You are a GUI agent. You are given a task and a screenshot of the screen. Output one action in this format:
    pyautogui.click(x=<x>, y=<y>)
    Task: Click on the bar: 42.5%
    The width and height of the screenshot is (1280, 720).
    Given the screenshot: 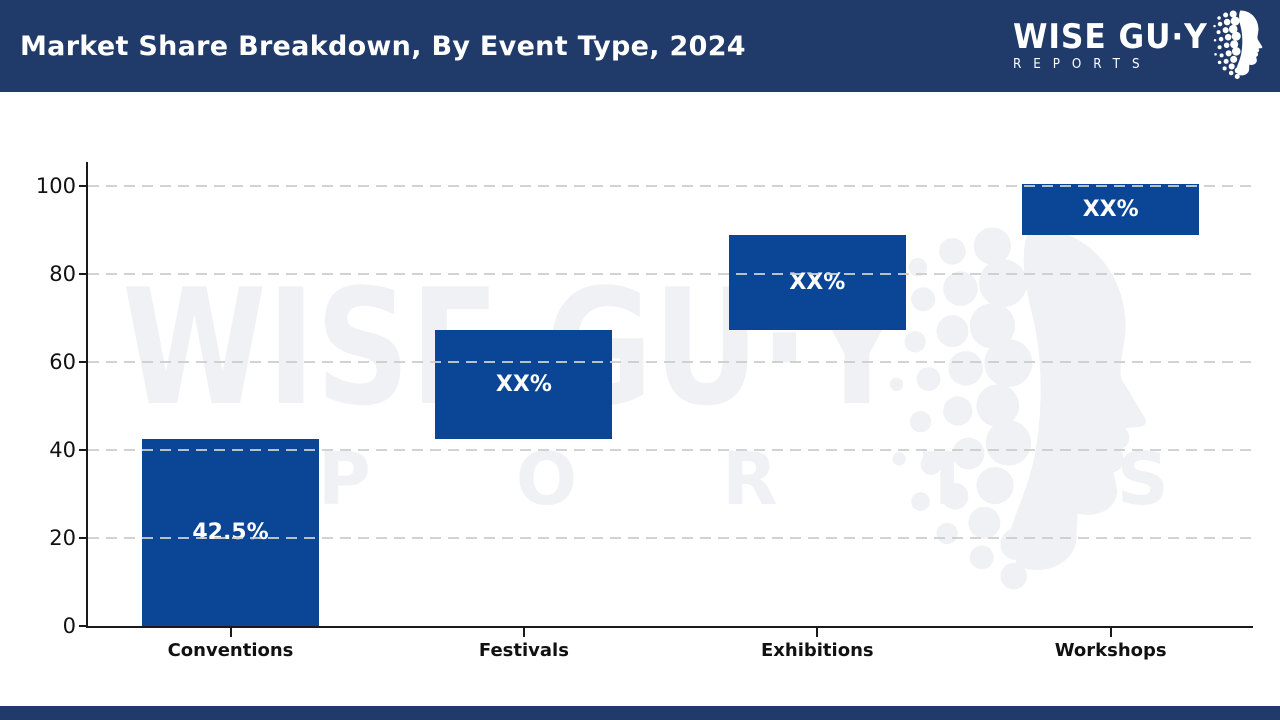 What is the action you would take?
    pyautogui.click(x=230, y=533)
    